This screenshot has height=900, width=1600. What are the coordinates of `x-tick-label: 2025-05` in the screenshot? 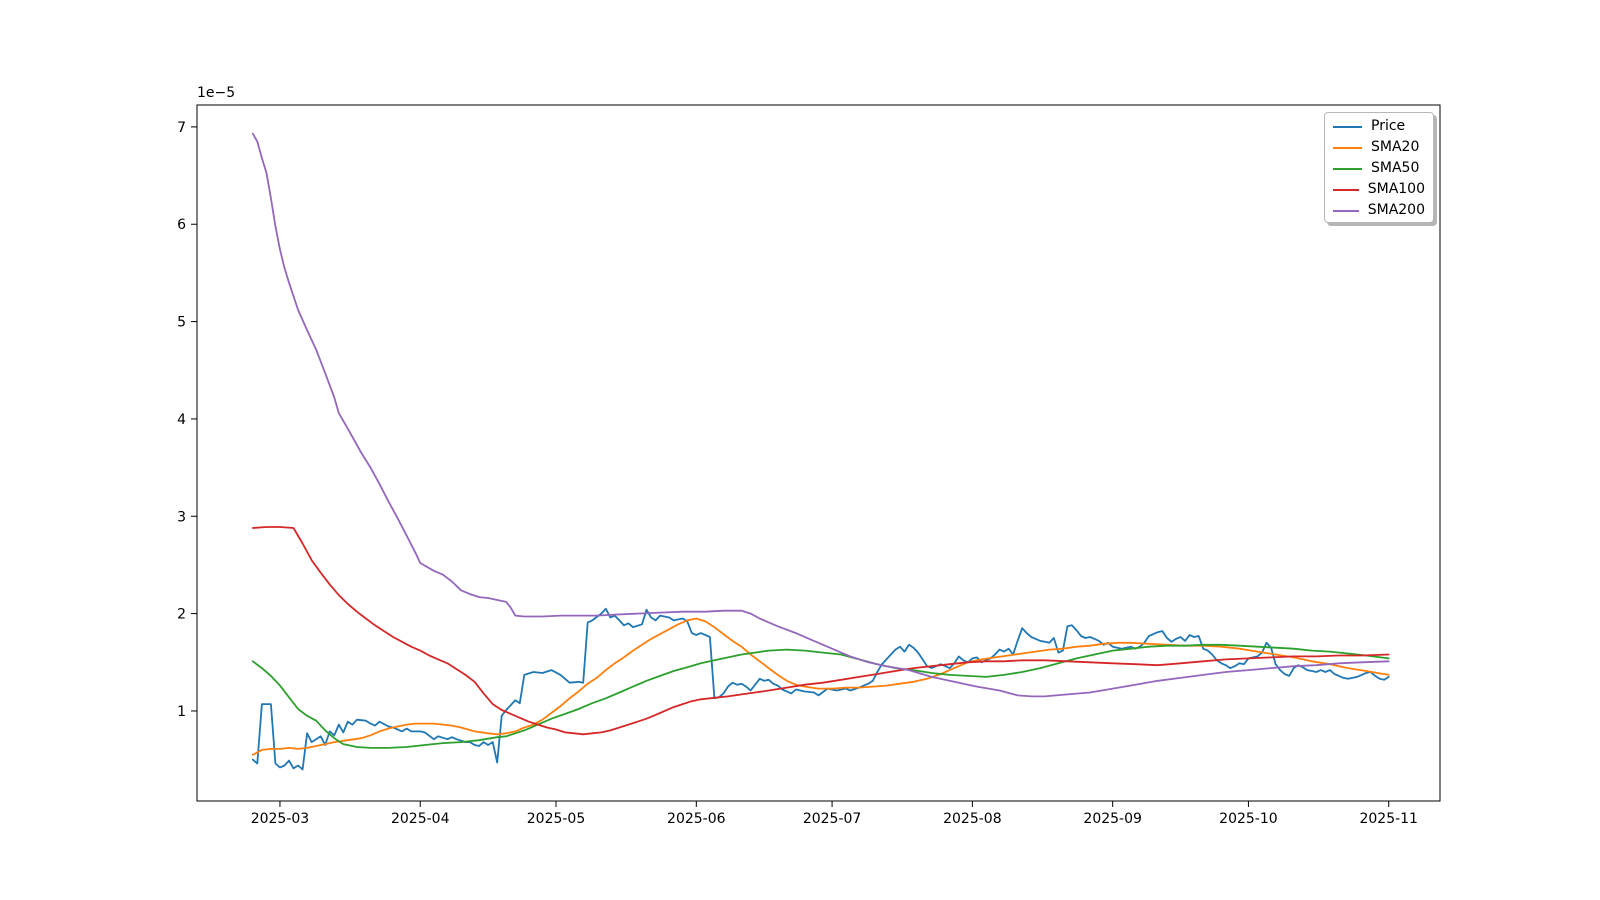 It's located at (556, 819).